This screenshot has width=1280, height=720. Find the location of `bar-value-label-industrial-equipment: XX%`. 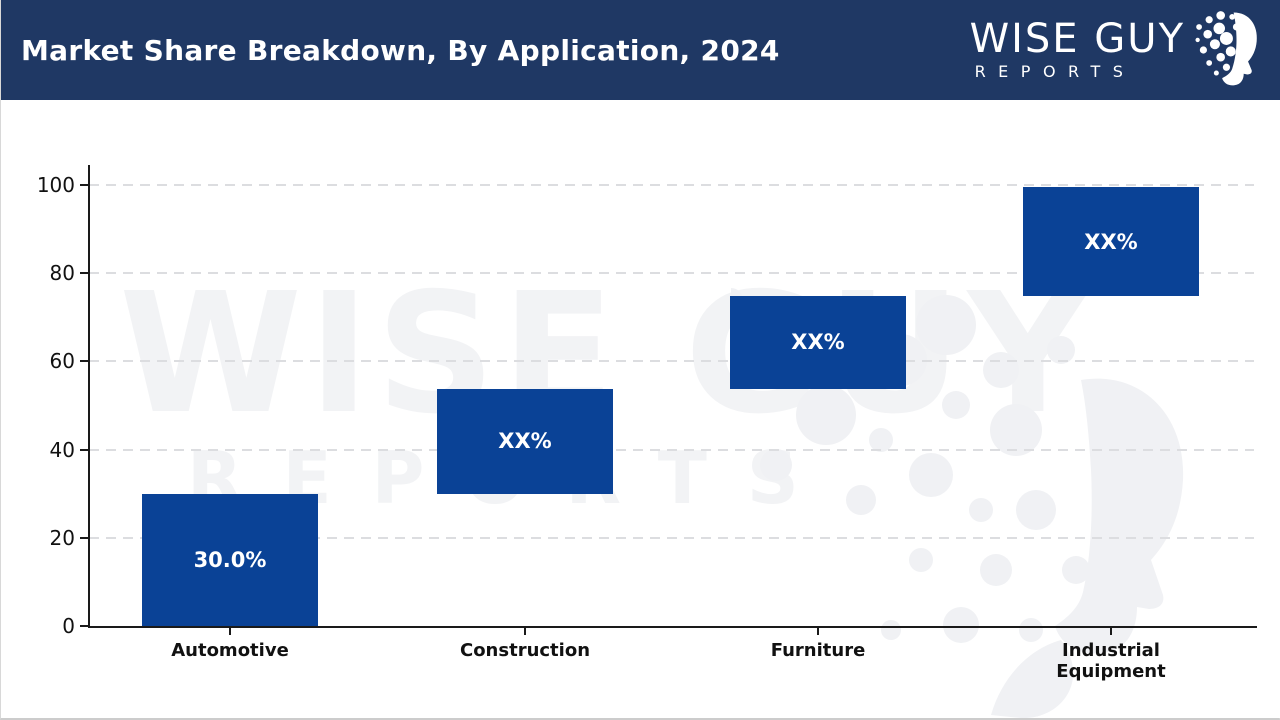

bar-value-label-industrial-equipment: XX% is located at coordinates (1111, 241).